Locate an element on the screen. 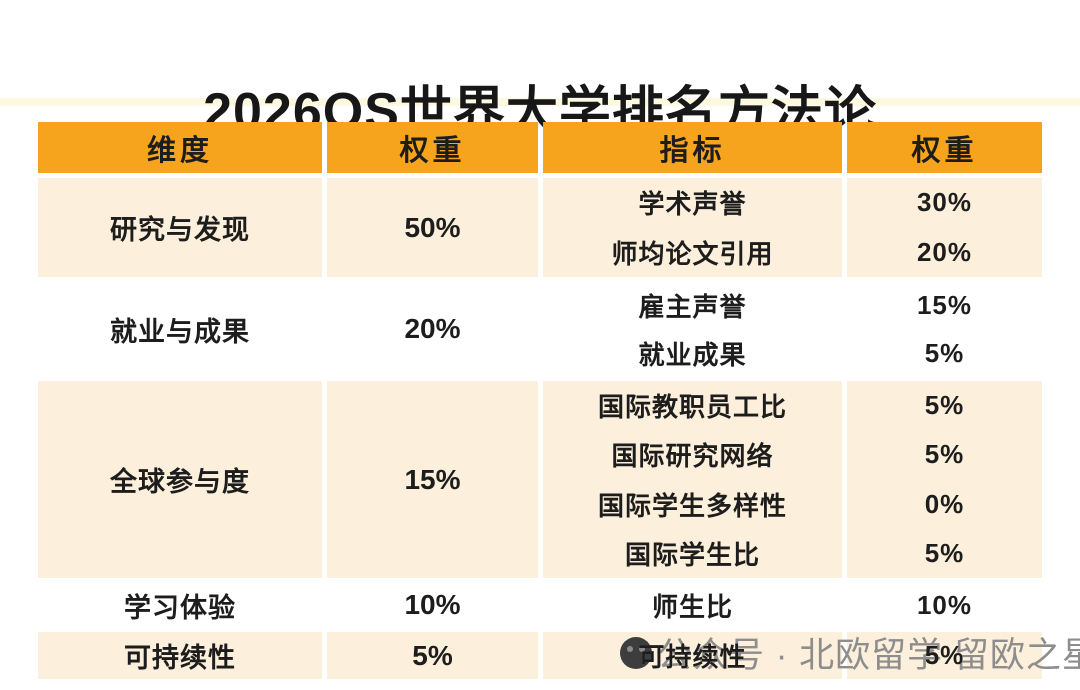 Image resolution: width=1080 pixels, height=690 pixels. dimension-name: 学习体验 is located at coordinates (180, 605).